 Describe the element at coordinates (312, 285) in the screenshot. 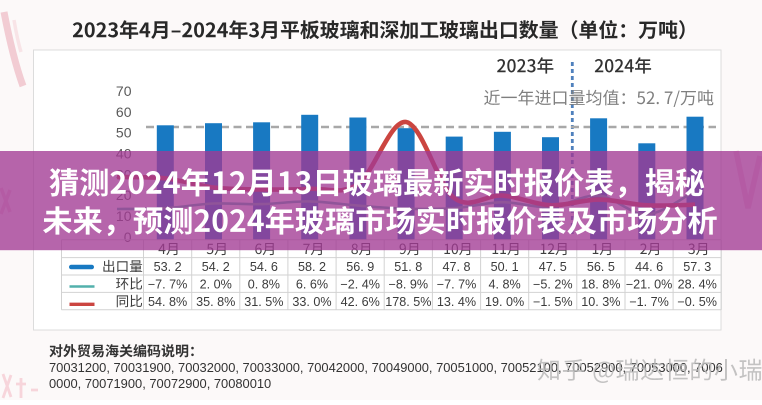

I see `svg-text: 6. 6%` at that location.